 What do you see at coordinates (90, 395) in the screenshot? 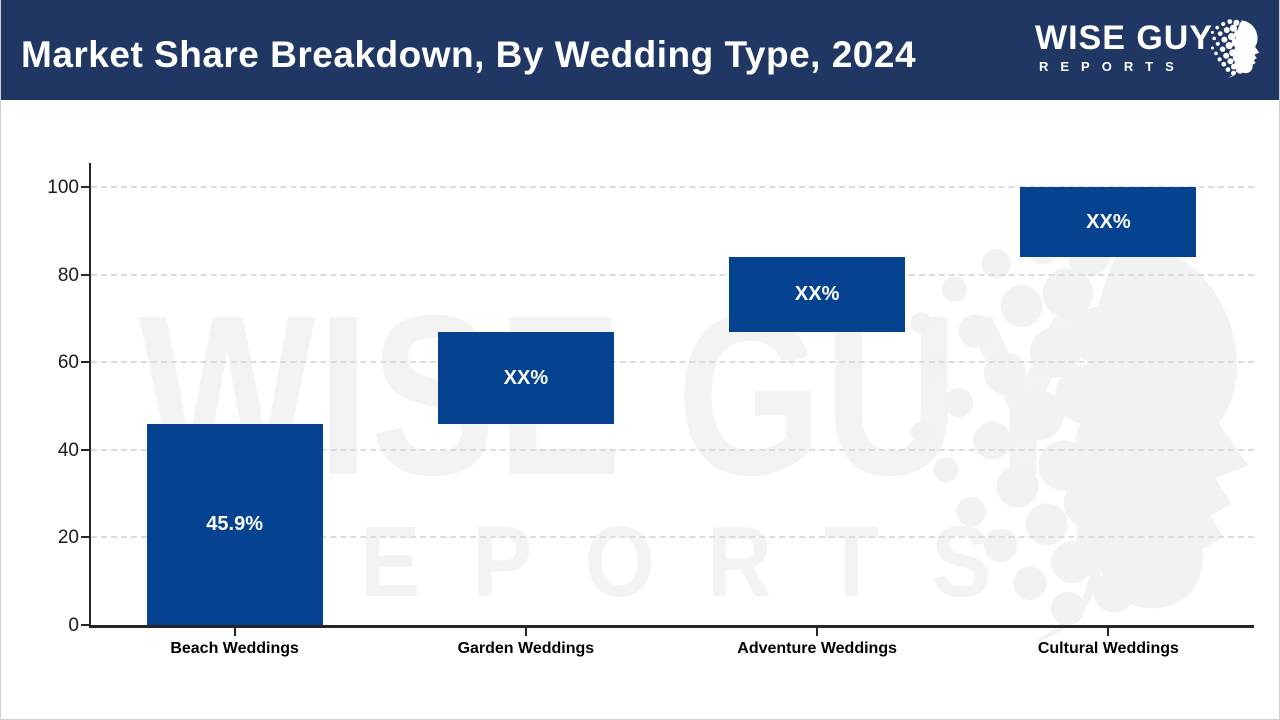
I see `y-axis-line` at bounding box center [90, 395].